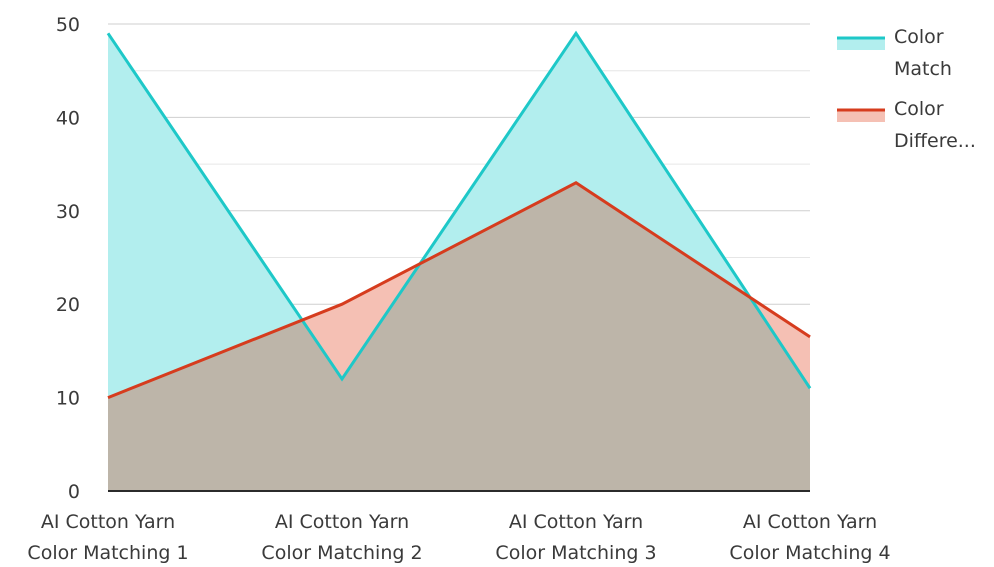 The height and width of the screenshot is (567, 994). I want to click on legend-label-0: Color Match, so click(923, 53).